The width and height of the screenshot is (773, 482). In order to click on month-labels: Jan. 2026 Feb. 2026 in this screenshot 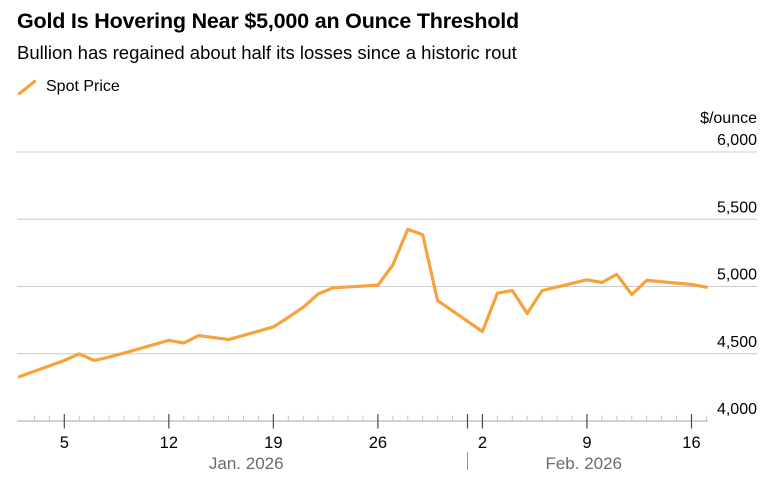, I will do `click(415, 462)`.